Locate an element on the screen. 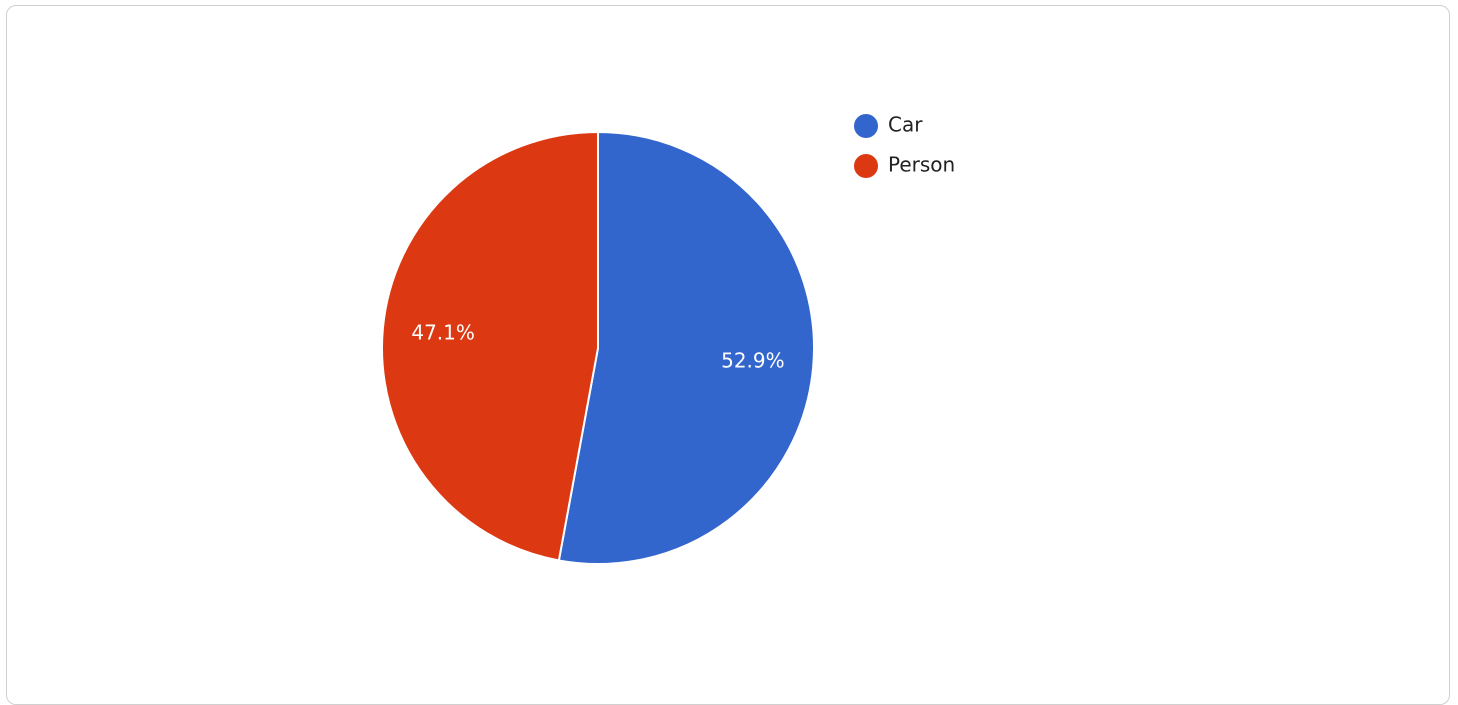 This screenshot has height=705, width=1458. legend-label-car: Car is located at coordinates (905, 125).